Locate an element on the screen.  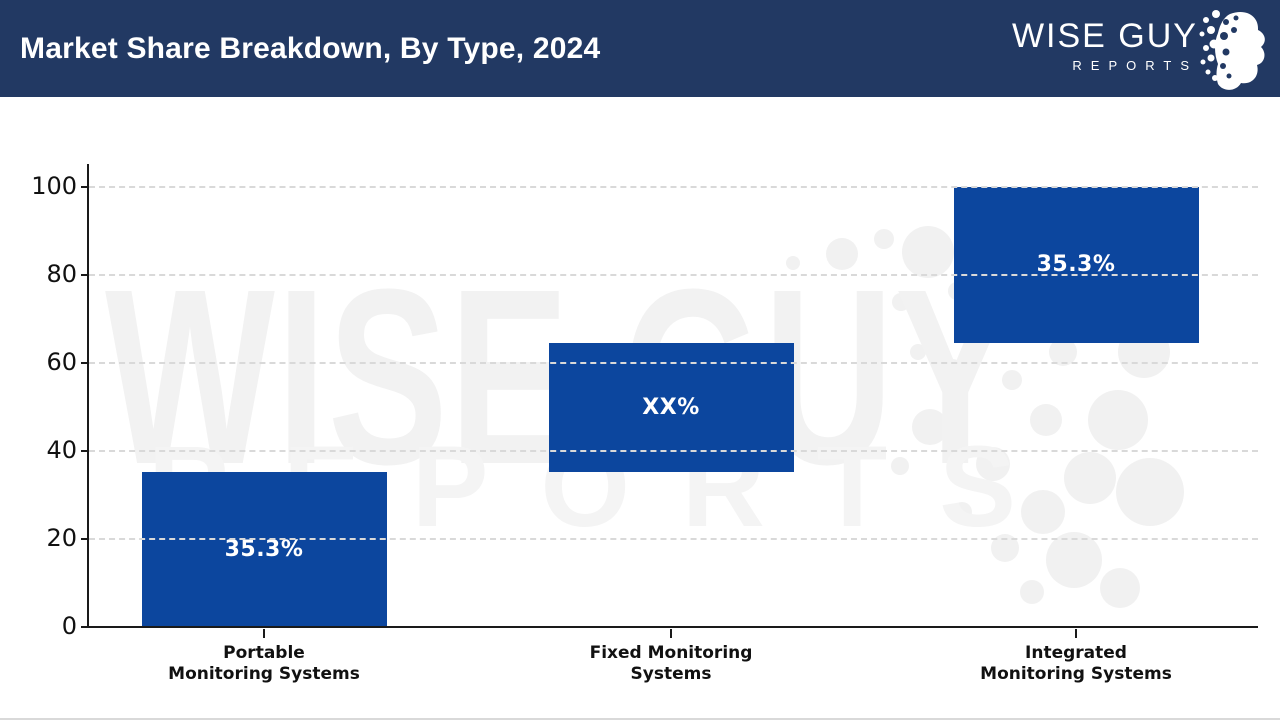
y-tick-label: 20 is located at coordinates (61, 538).